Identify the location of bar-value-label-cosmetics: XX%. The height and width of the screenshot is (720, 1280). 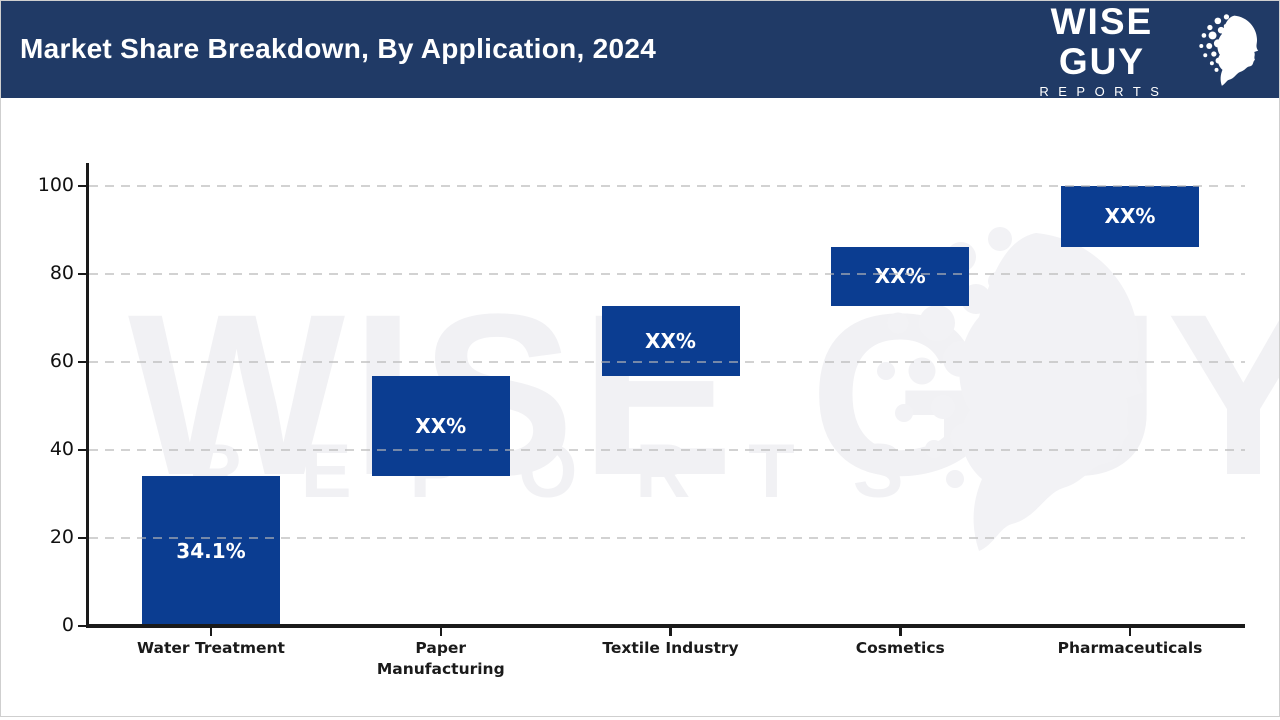
(900, 276).